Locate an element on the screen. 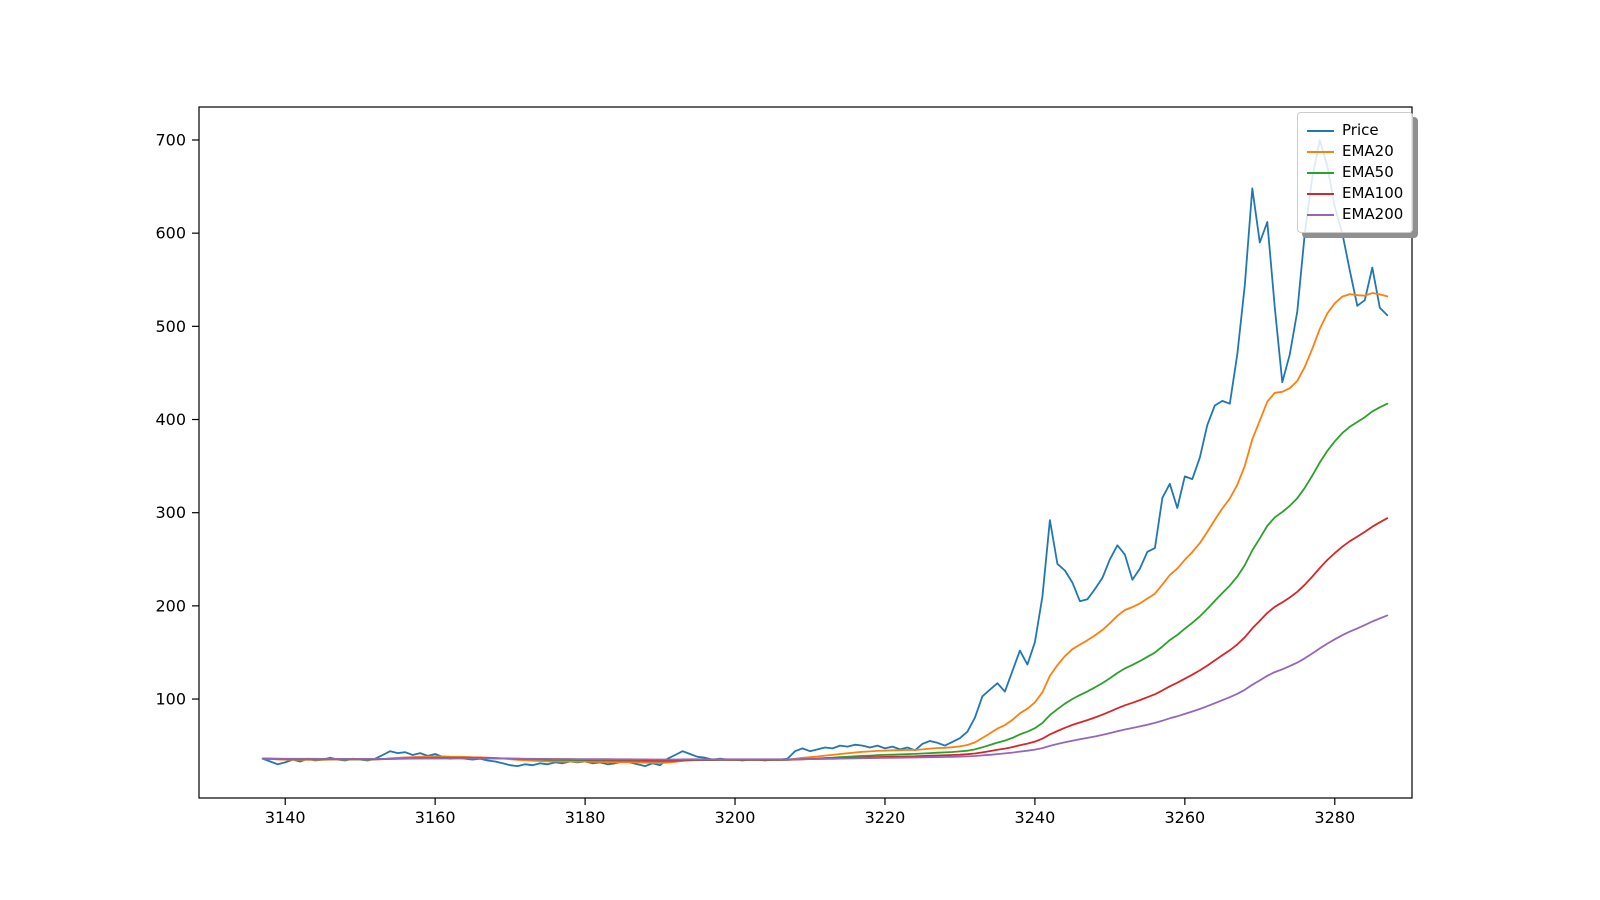 Image resolution: width=1600 pixels, height=900 pixels. legend-label-price: Price is located at coordinates (1360, 130).